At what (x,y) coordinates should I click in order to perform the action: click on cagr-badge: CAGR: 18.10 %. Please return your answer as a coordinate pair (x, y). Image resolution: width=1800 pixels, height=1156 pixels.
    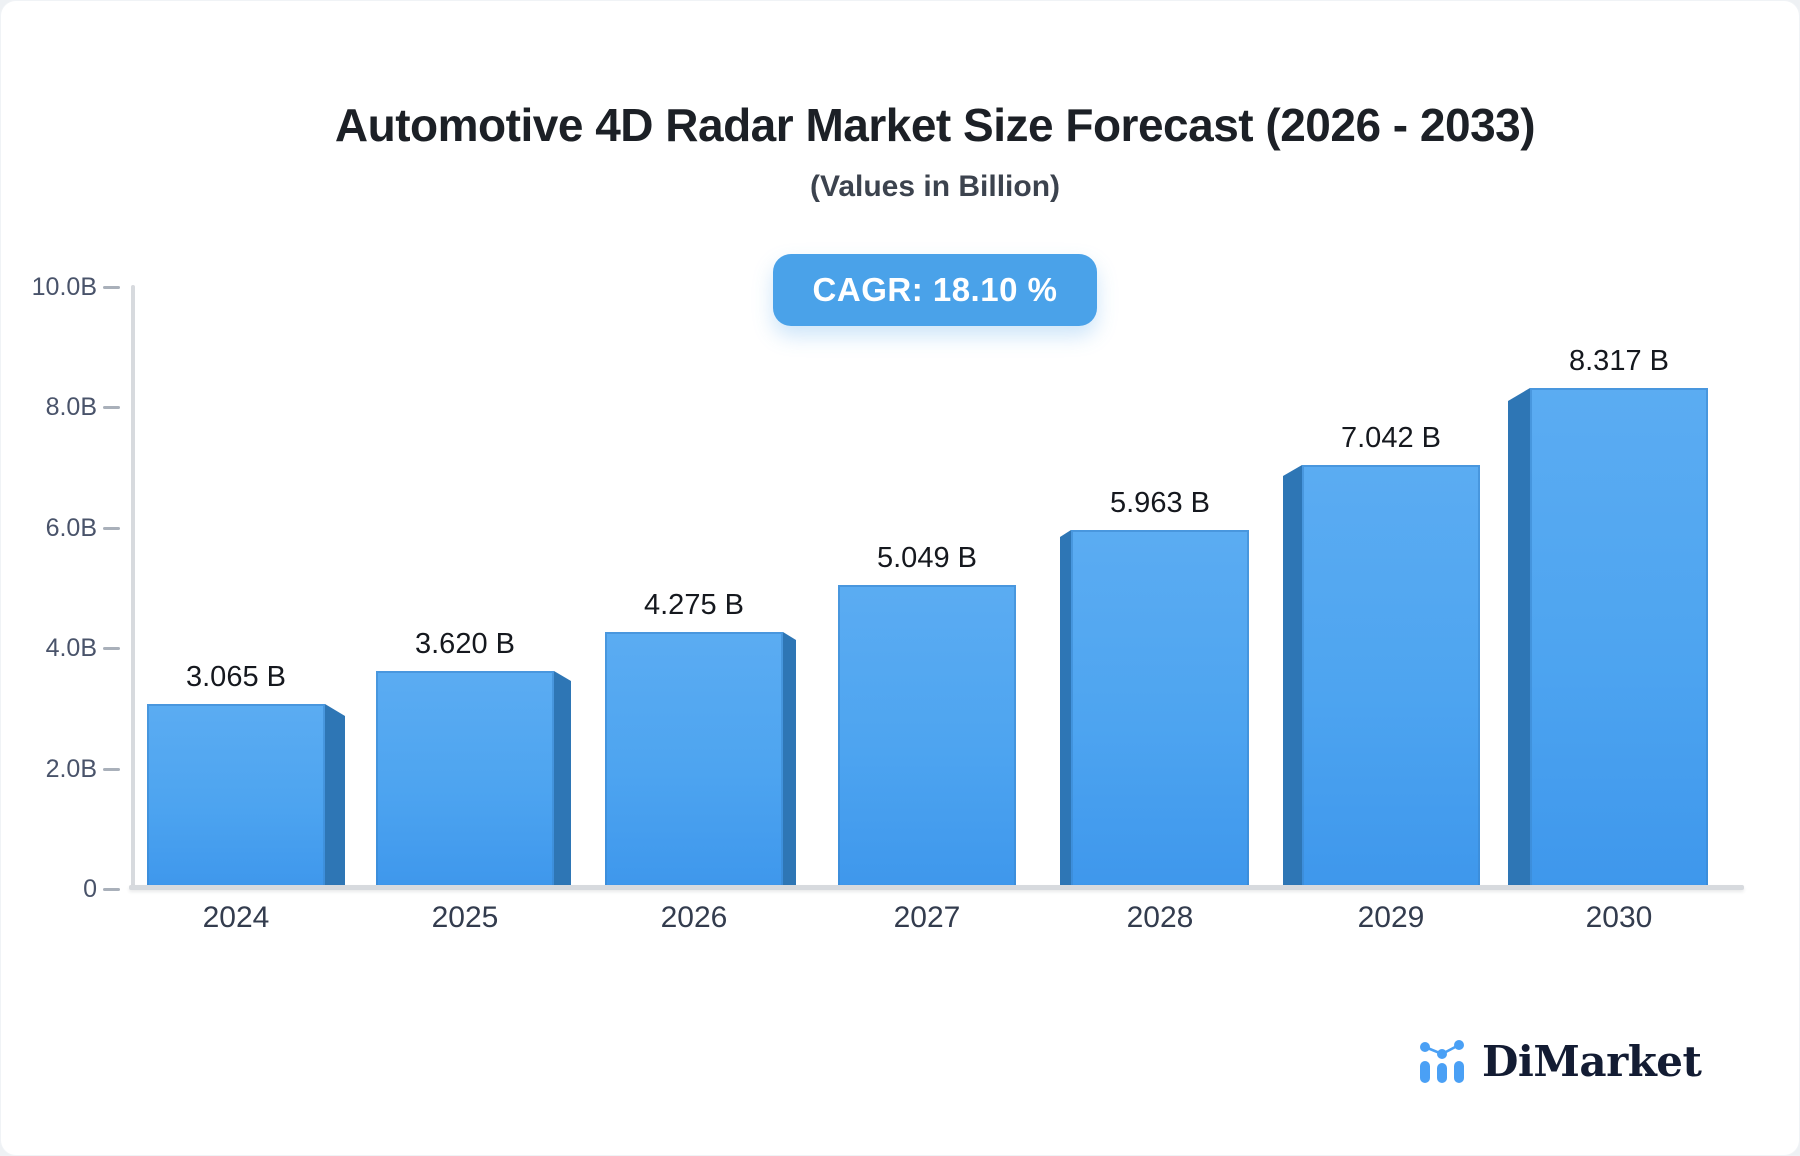
    Looking at the image, I should click on (935, 290).